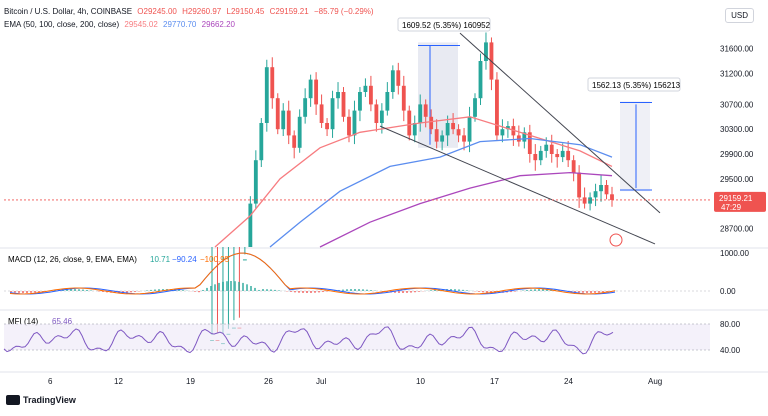 The height and width of the screenshot is (416, 768). I want to click on mfi-band, so click(357, 337).